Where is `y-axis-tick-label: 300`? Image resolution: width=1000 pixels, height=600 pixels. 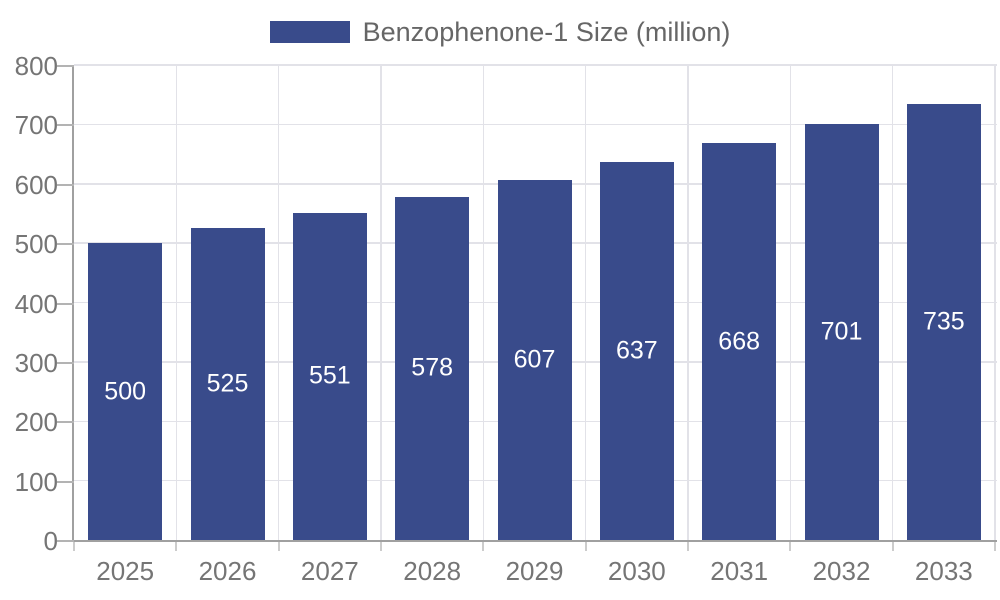
y-axis-tick-label: 300 is located at coordinates (36, 362).